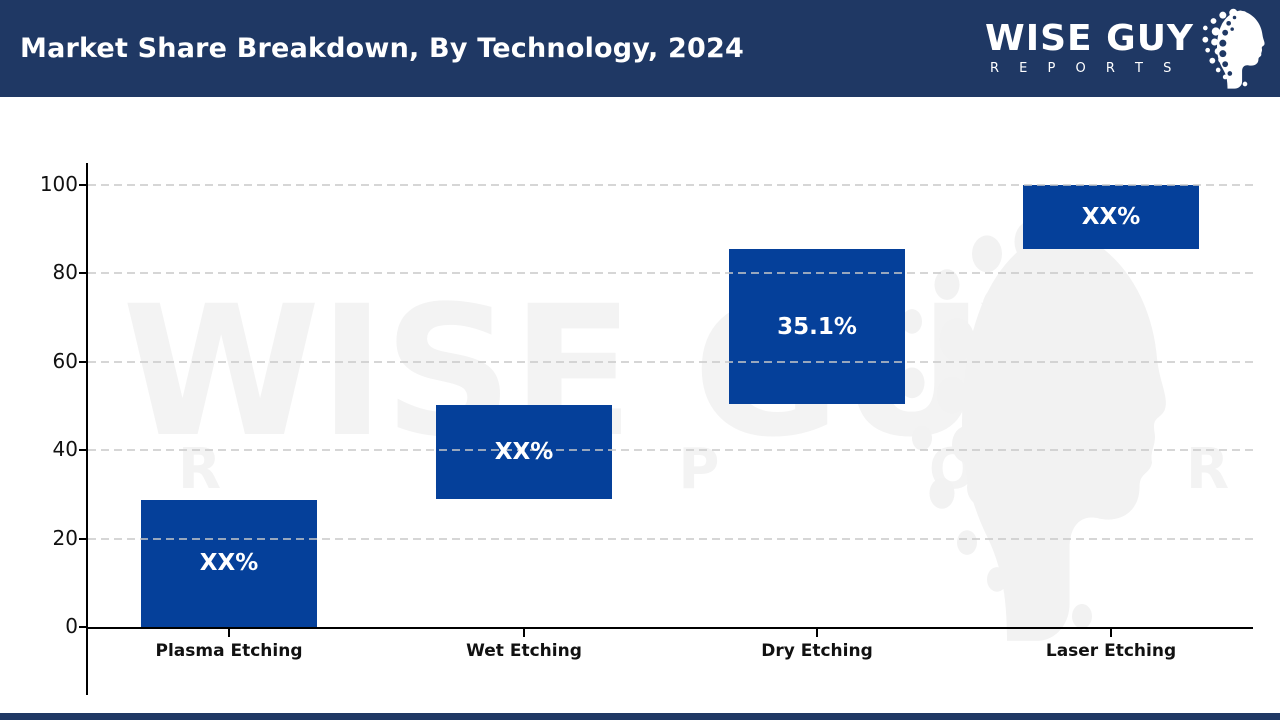 This screenshot has height=720, width=1280. What do you see at coordinates (65, 360) in the screenshot?
I see `y-tick-label: 60` at bounding box center [65, 360].